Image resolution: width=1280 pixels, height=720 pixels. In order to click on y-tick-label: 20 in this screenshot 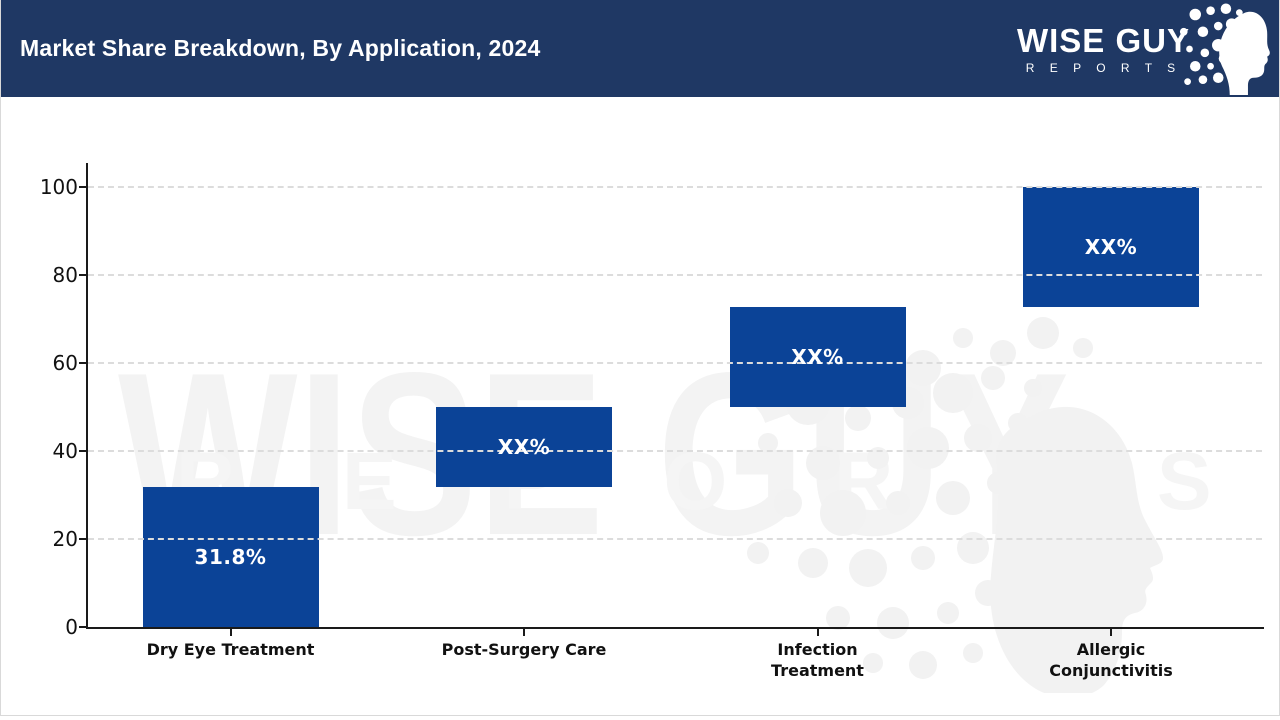, I will do `click(65, 539)`.